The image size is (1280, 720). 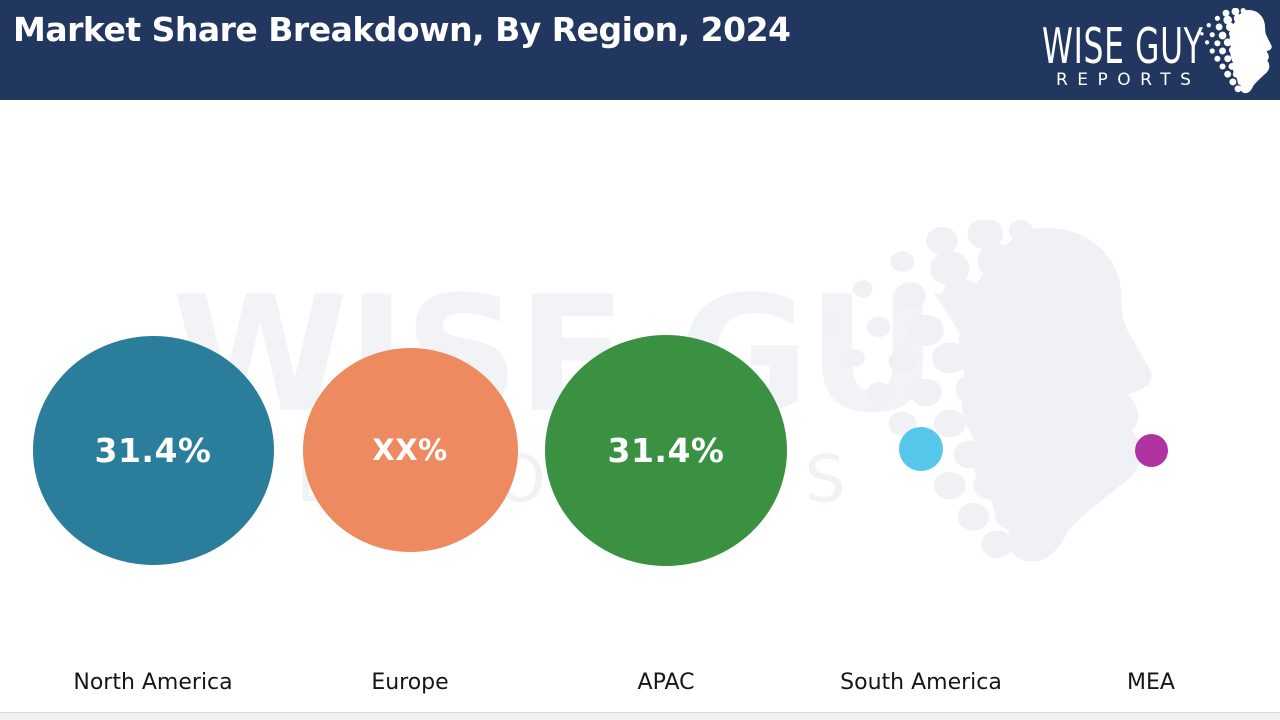 I want to click on bubble-apac: 31.4%, so click(x=666, y=450).